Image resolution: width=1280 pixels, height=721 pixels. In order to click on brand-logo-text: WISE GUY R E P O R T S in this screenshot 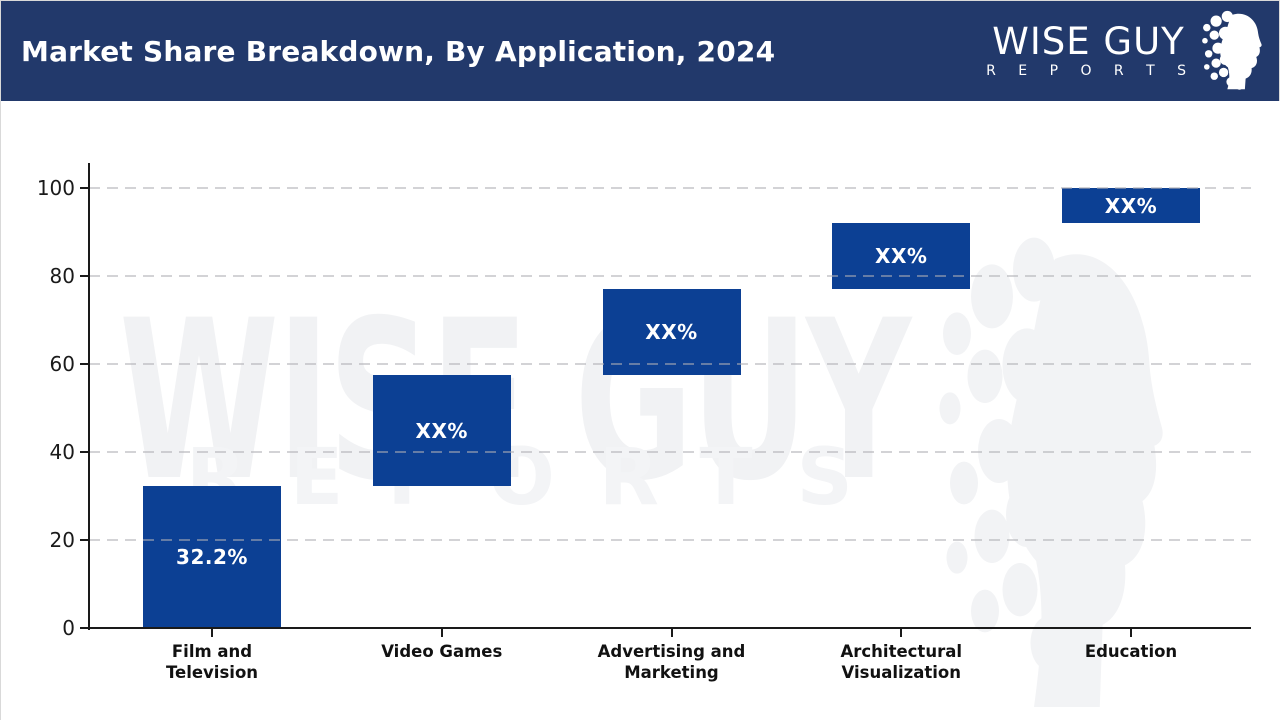, I will do `click(1088, 51)`.